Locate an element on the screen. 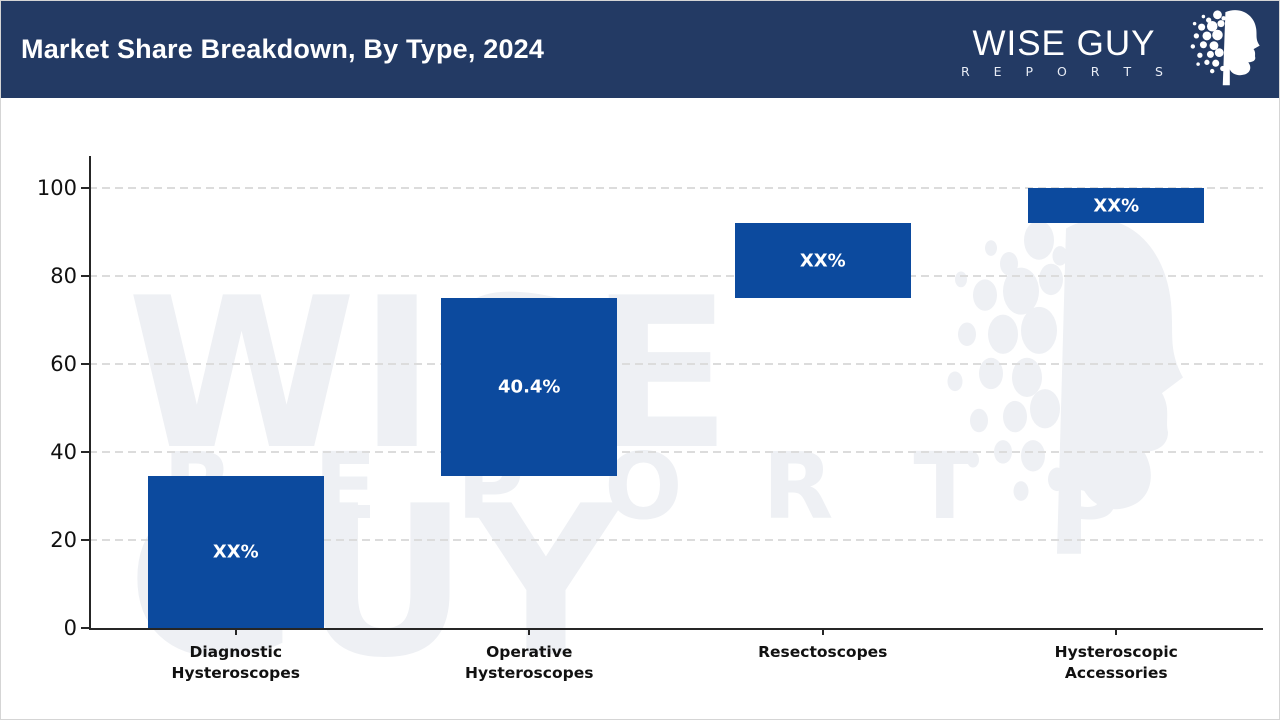  x-axis-line is located at coordinates (676, 629).